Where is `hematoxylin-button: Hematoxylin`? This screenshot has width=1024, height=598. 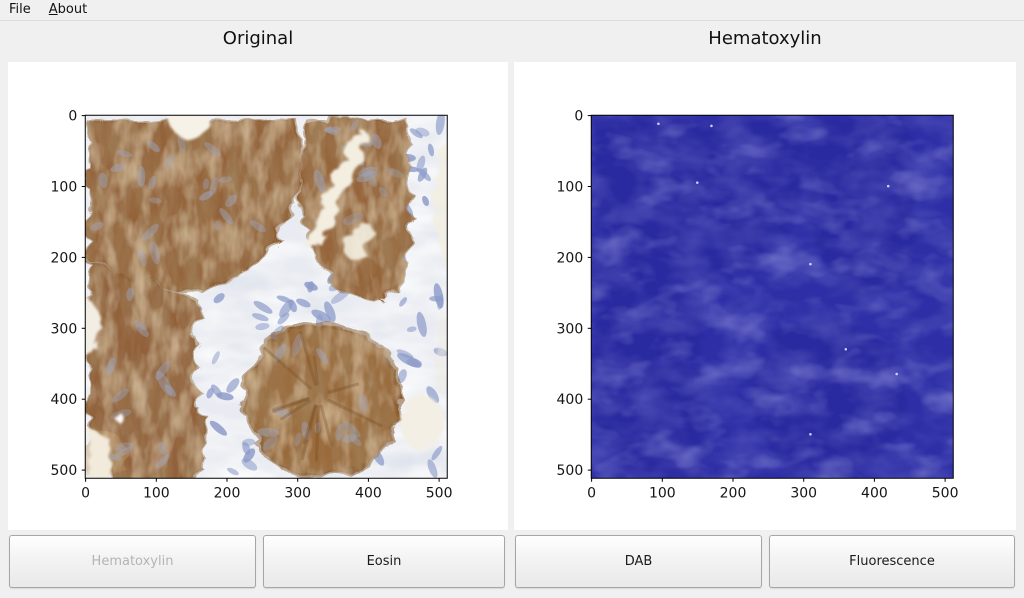 hematoxylin-button: Hematoxylin is located at coordinates (132, 561).